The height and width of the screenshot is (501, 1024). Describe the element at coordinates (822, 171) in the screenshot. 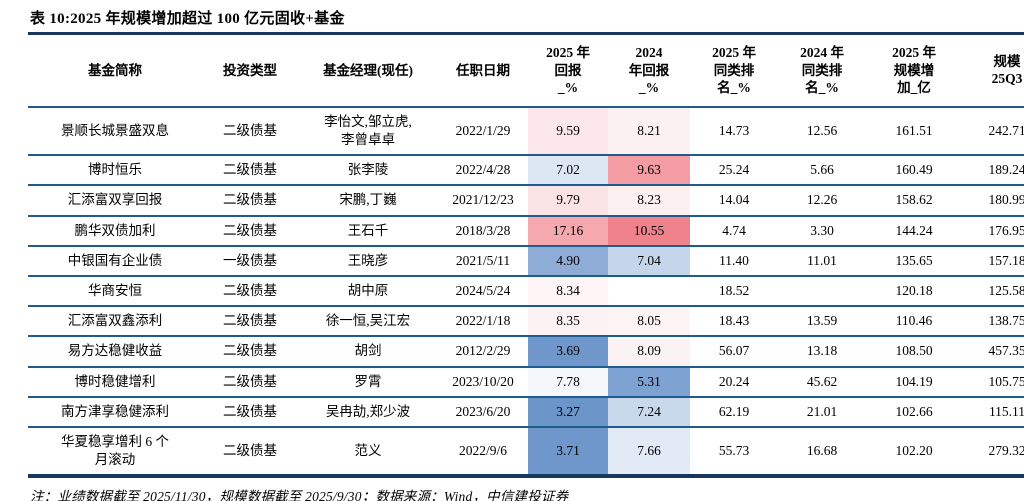

I see `cell-rank-2024: 5.66` at that location.